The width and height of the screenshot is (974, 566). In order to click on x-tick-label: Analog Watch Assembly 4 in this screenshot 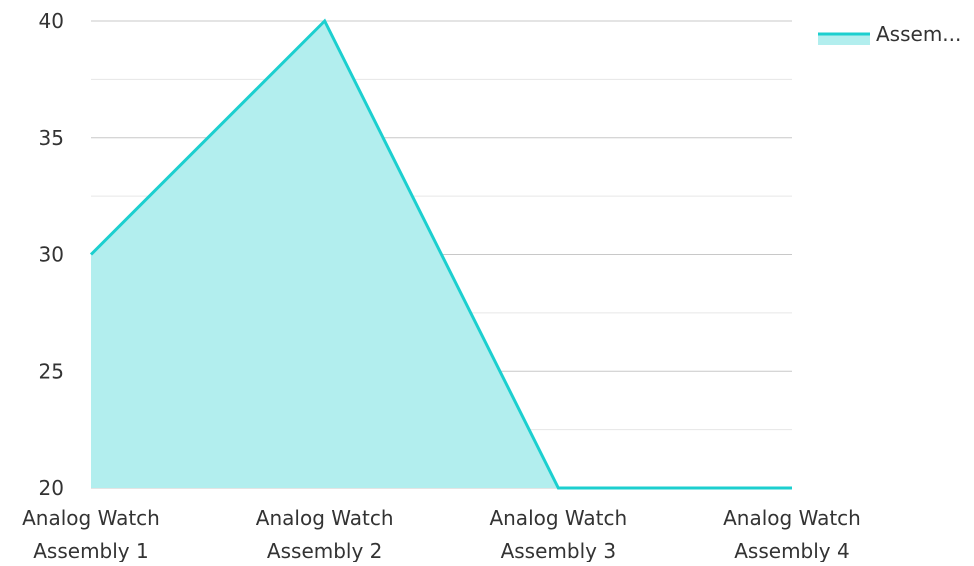, I will do `click(792, 534)`.